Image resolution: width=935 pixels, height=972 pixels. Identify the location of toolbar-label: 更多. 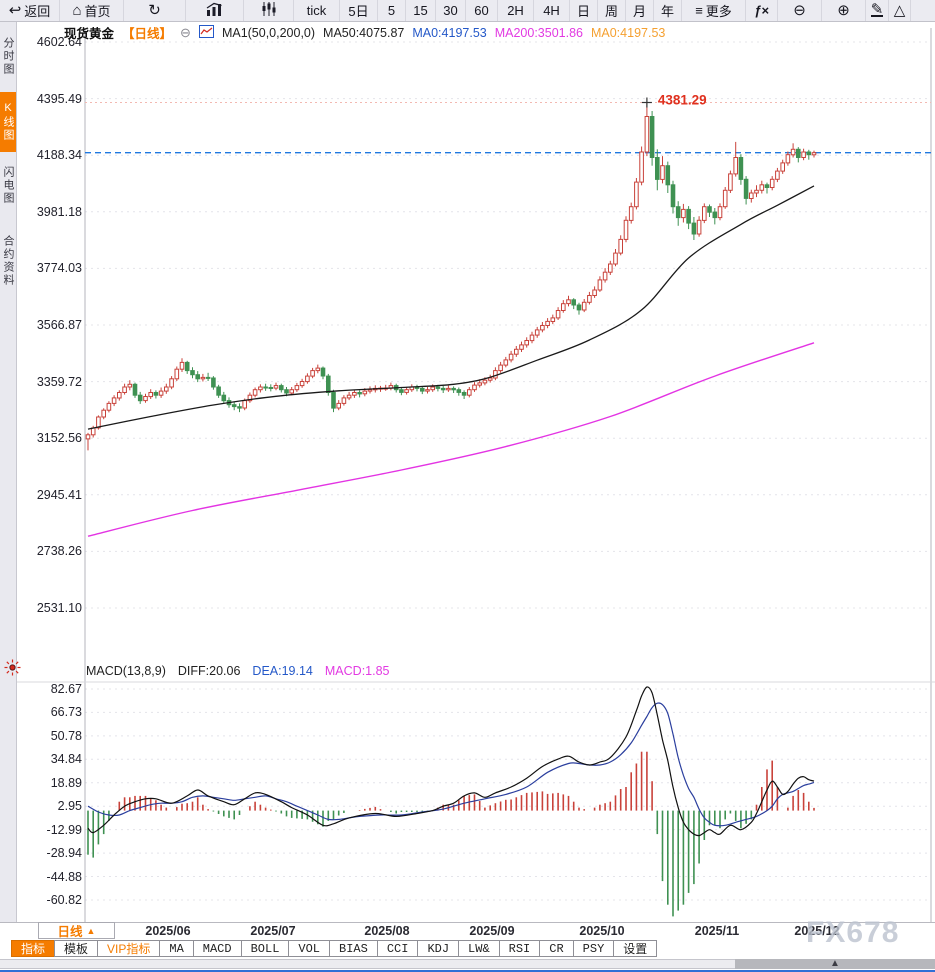
(718, 11).